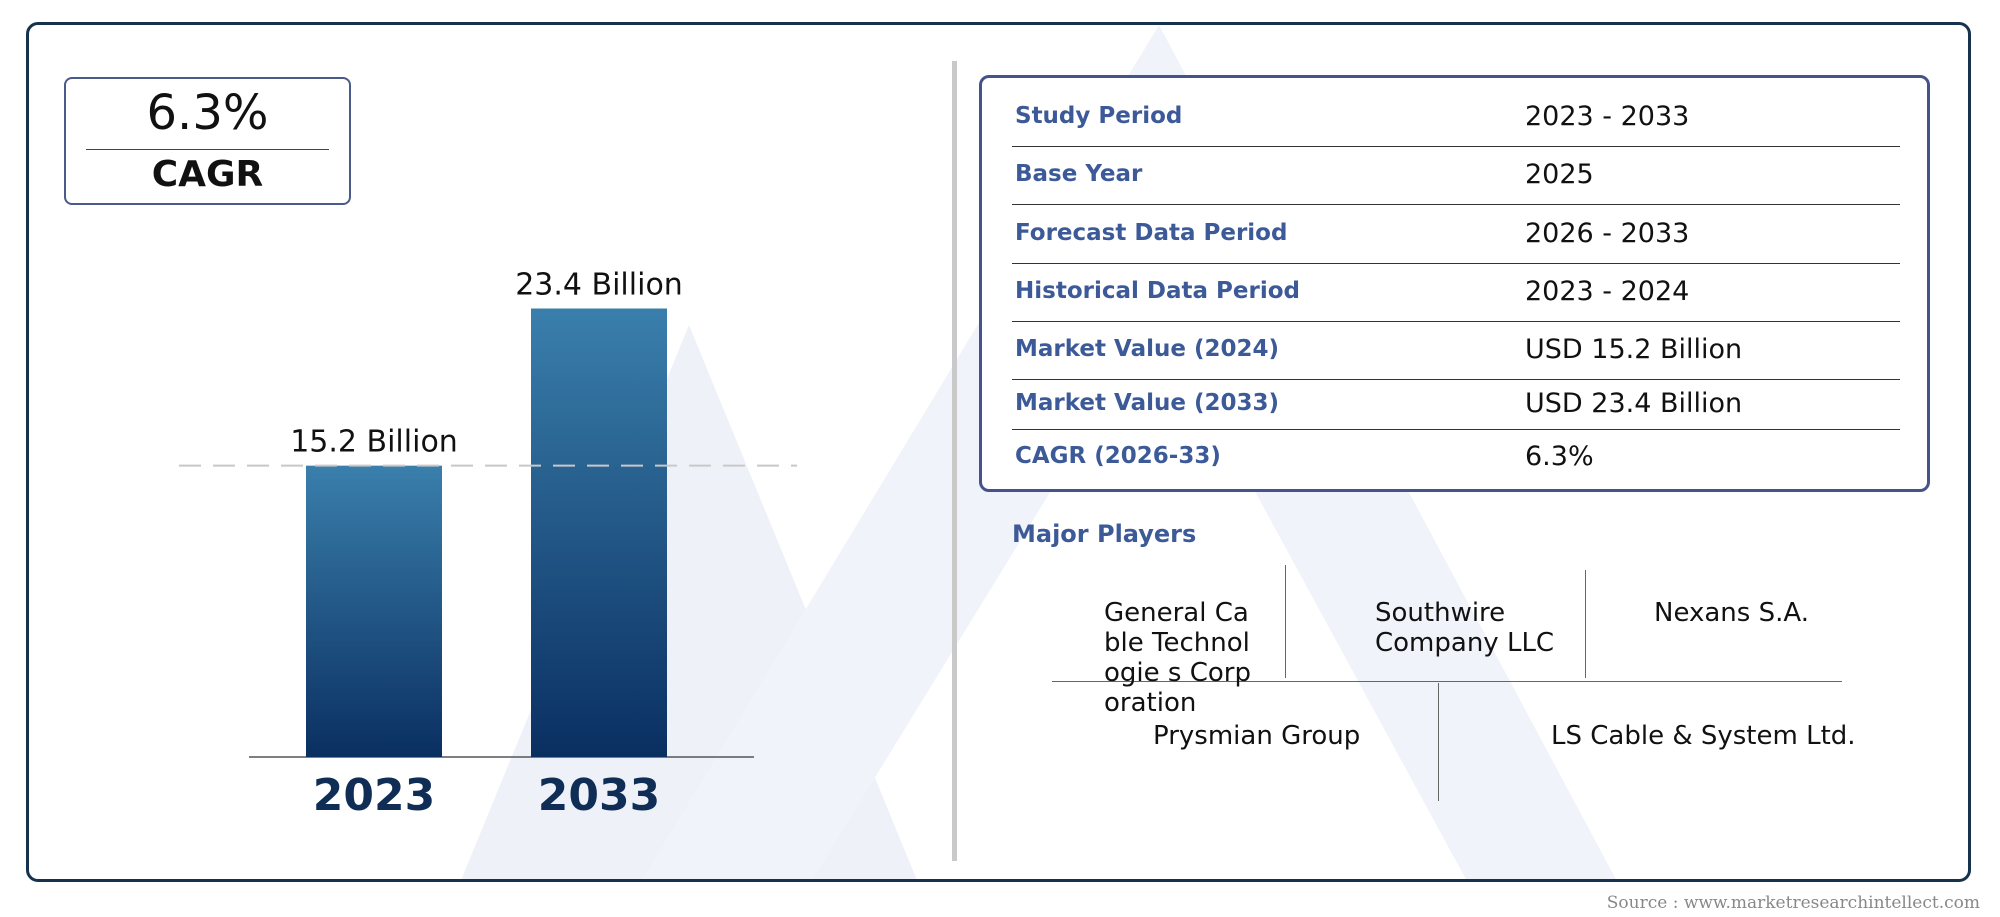 The height and width of the screenshot is (917, 2000). What do you see at coordinates (1703, 736) in the screenshot?
I see `player-ls-cable: LS Cable & System Ltd.` at bounding box center [1703, 736].